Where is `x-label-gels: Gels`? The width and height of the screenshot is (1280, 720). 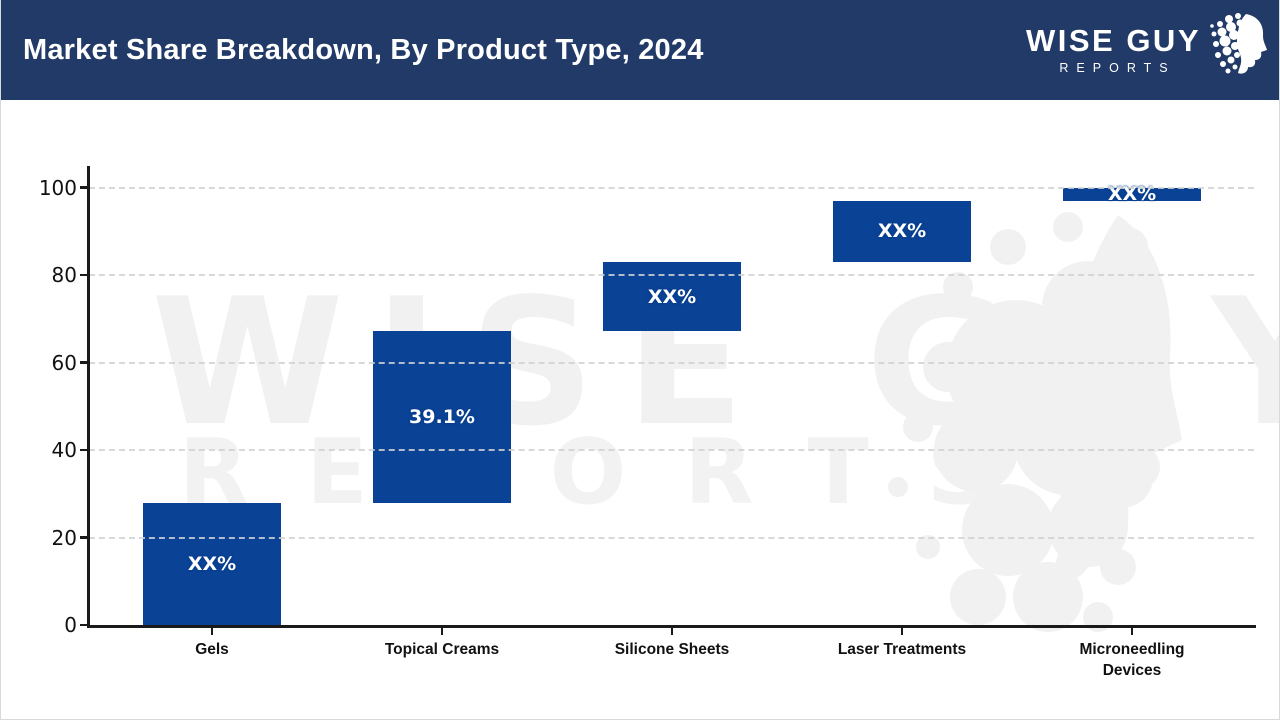
x-label-gels: Gels is located at coordinates (212, 649).